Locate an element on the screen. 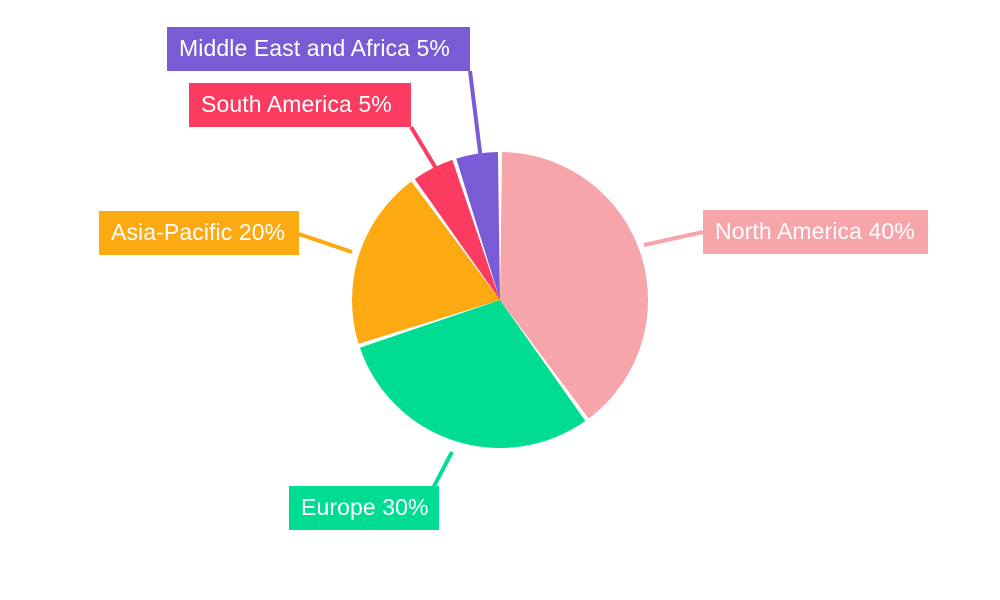  slice-label-asia-pacific: Asia-Pacific 20% is located at coordinates (199, 233).